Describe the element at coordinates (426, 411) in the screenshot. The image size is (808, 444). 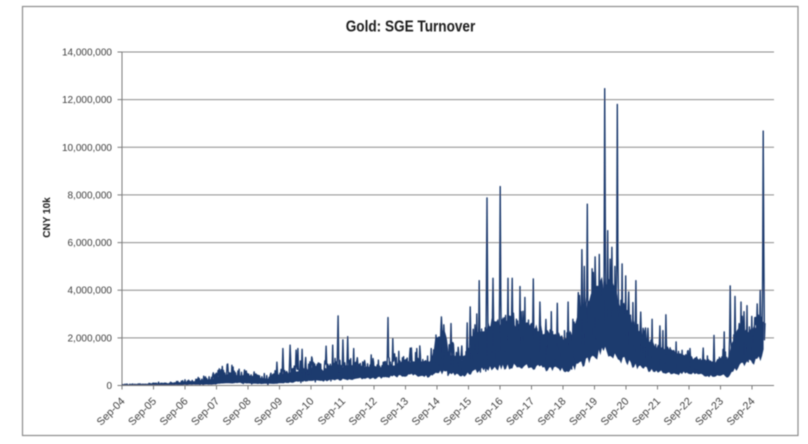
I see `svg-text: Sep-14` at that location.